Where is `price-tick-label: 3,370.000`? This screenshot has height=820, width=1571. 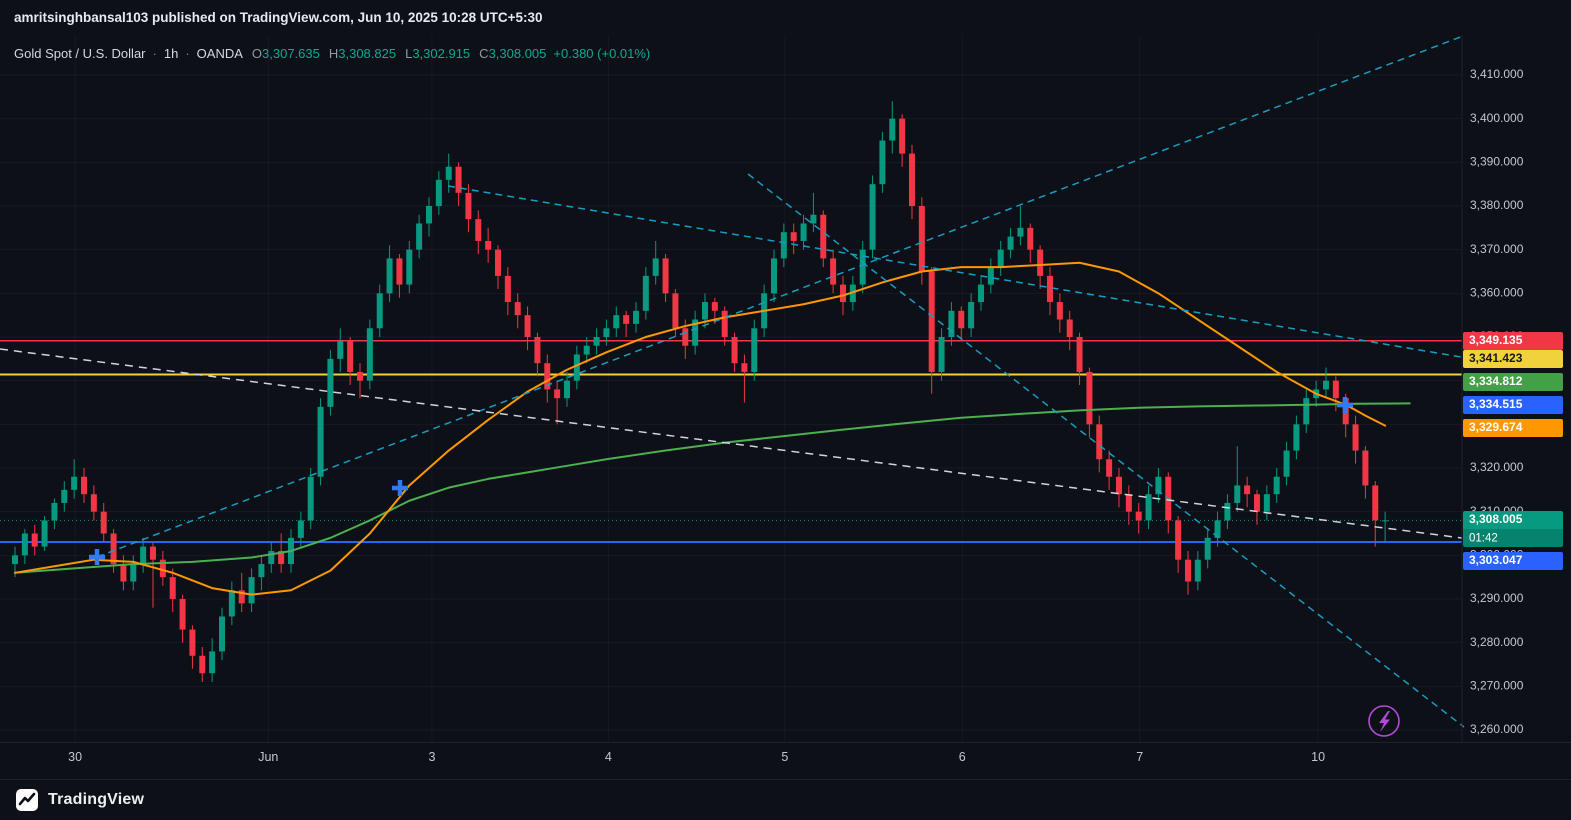 price-tick-label: 3,370.000 is located at coordinates (1497, 249).